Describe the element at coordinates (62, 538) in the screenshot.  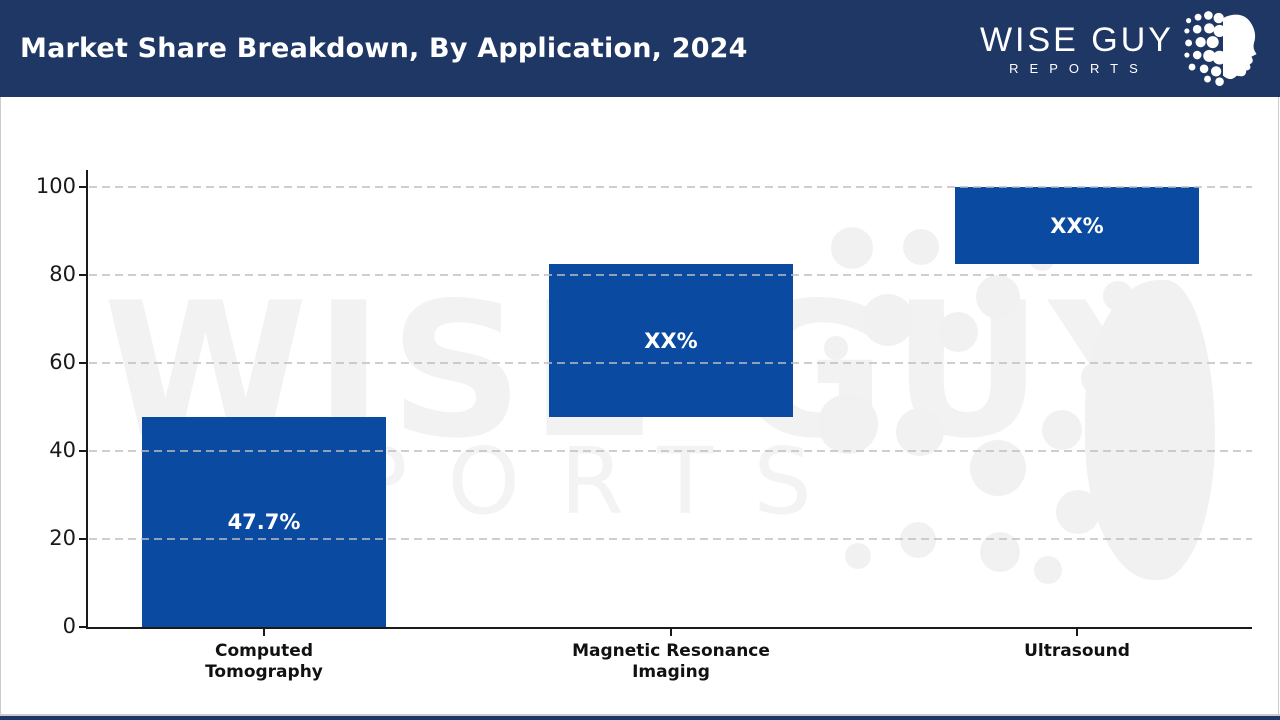
I see `y-tick-label-20: 20` at that location.